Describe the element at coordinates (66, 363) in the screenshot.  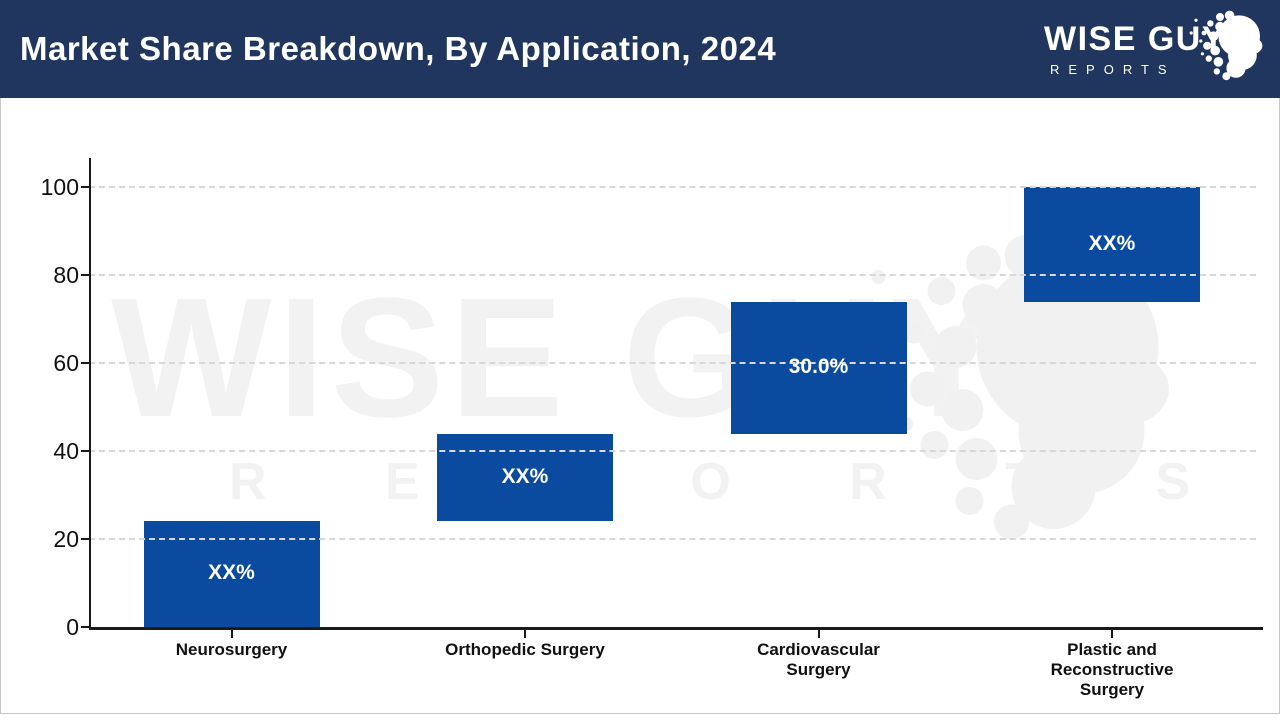
I see `y-tick-label: 60` at that location.